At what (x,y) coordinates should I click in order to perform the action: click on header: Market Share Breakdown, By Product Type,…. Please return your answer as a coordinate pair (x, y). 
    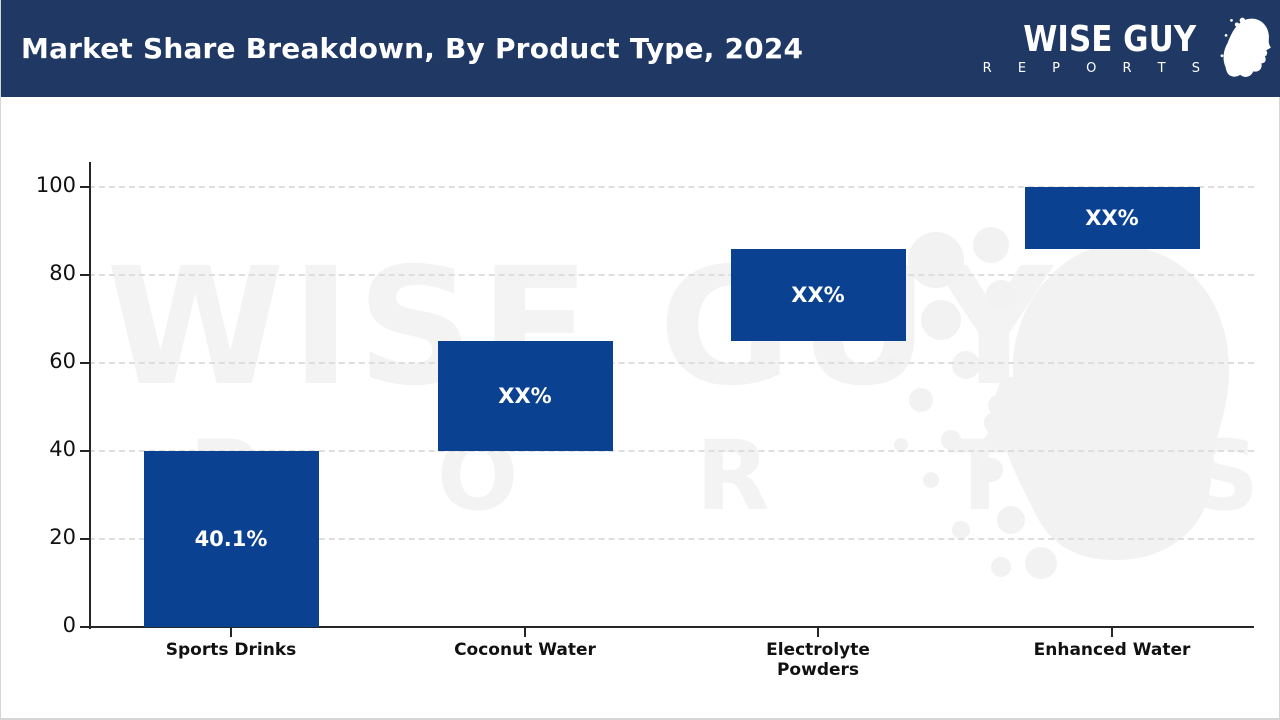
    Looking at the image, I should click on (640, 48).